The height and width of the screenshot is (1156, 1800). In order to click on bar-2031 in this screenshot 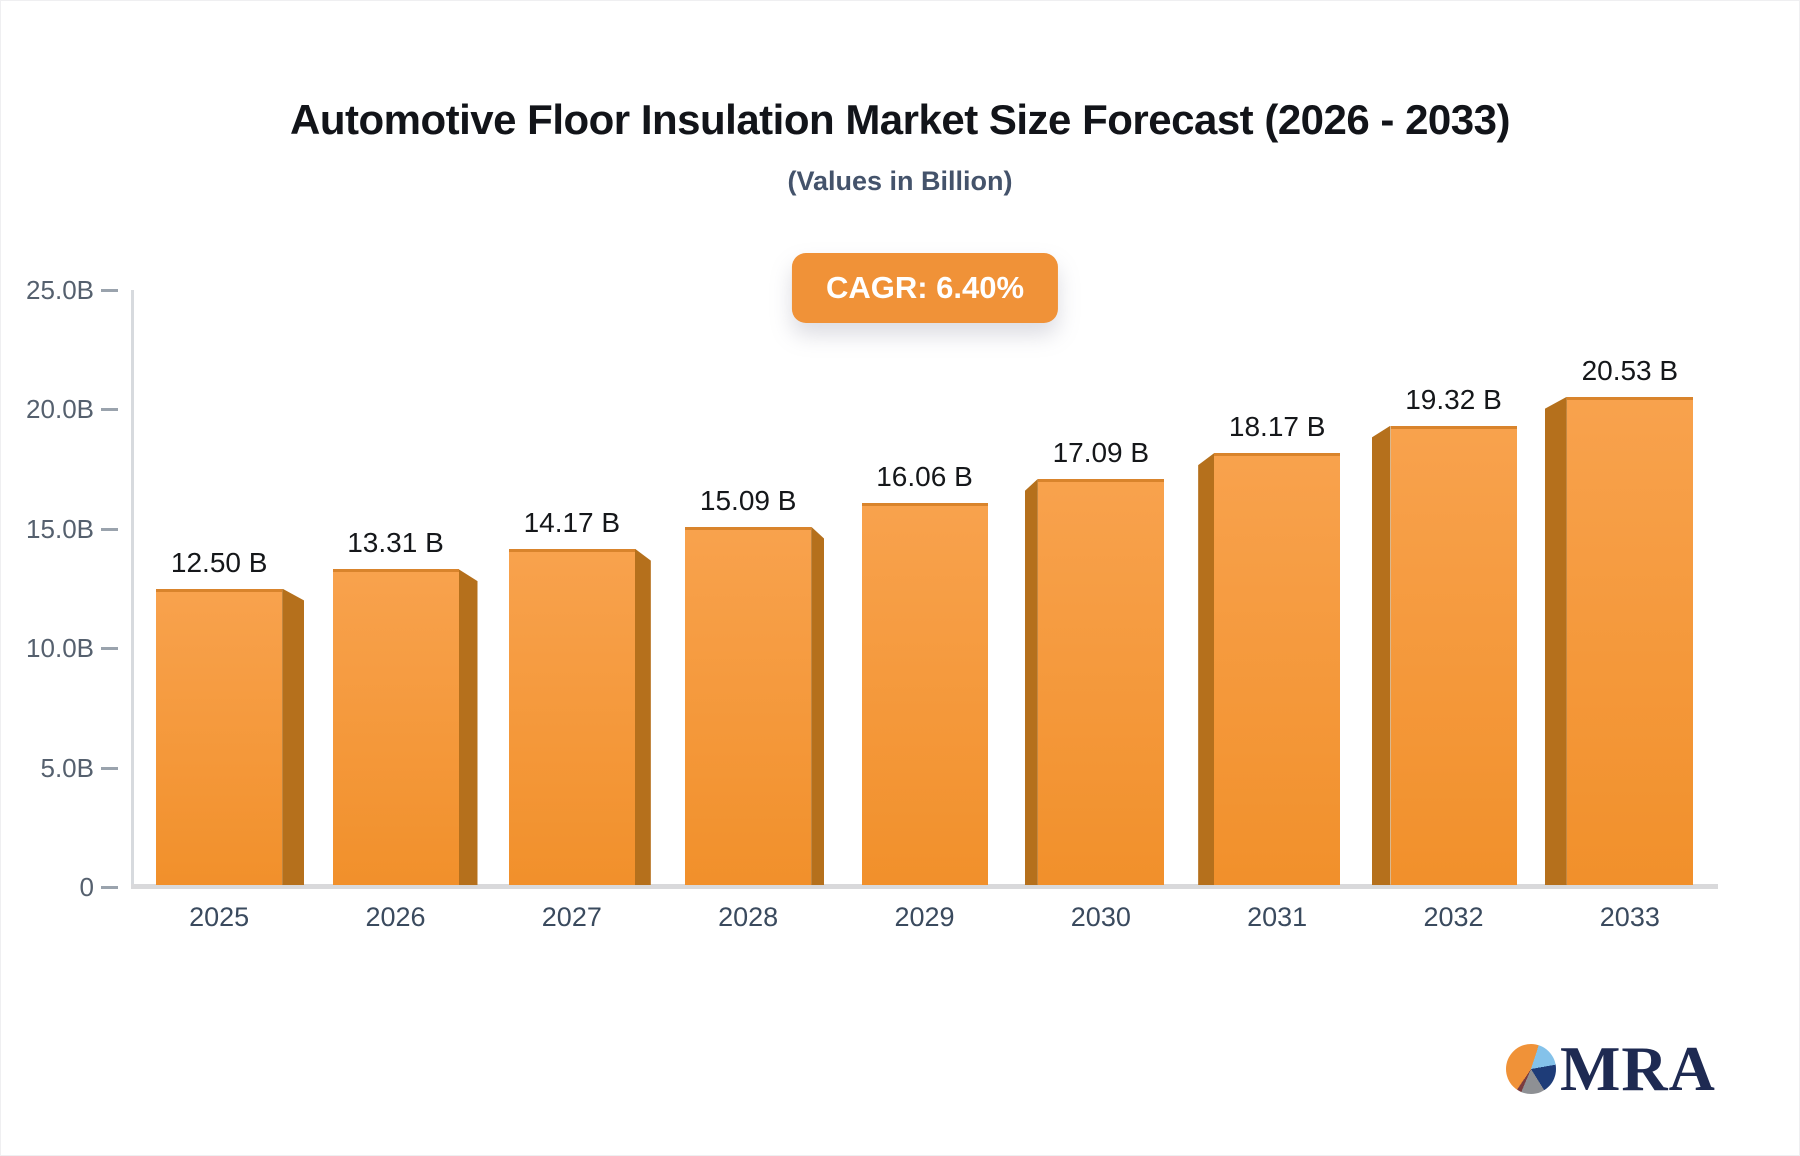, I will do `click(1277, 669)`.